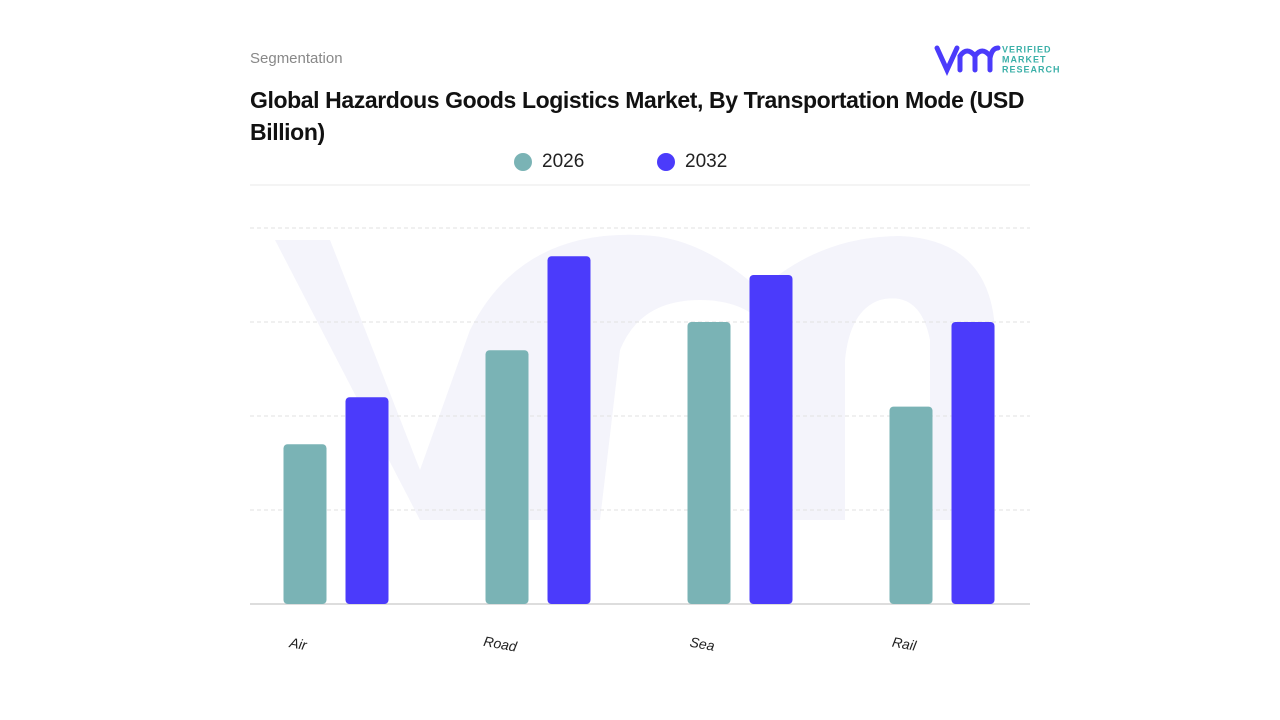 This screenshot has width=1280, height=720. Describe the element at coordinates (1024, 59) in the screenshot. I see `logo-text: MARKET` at that location.